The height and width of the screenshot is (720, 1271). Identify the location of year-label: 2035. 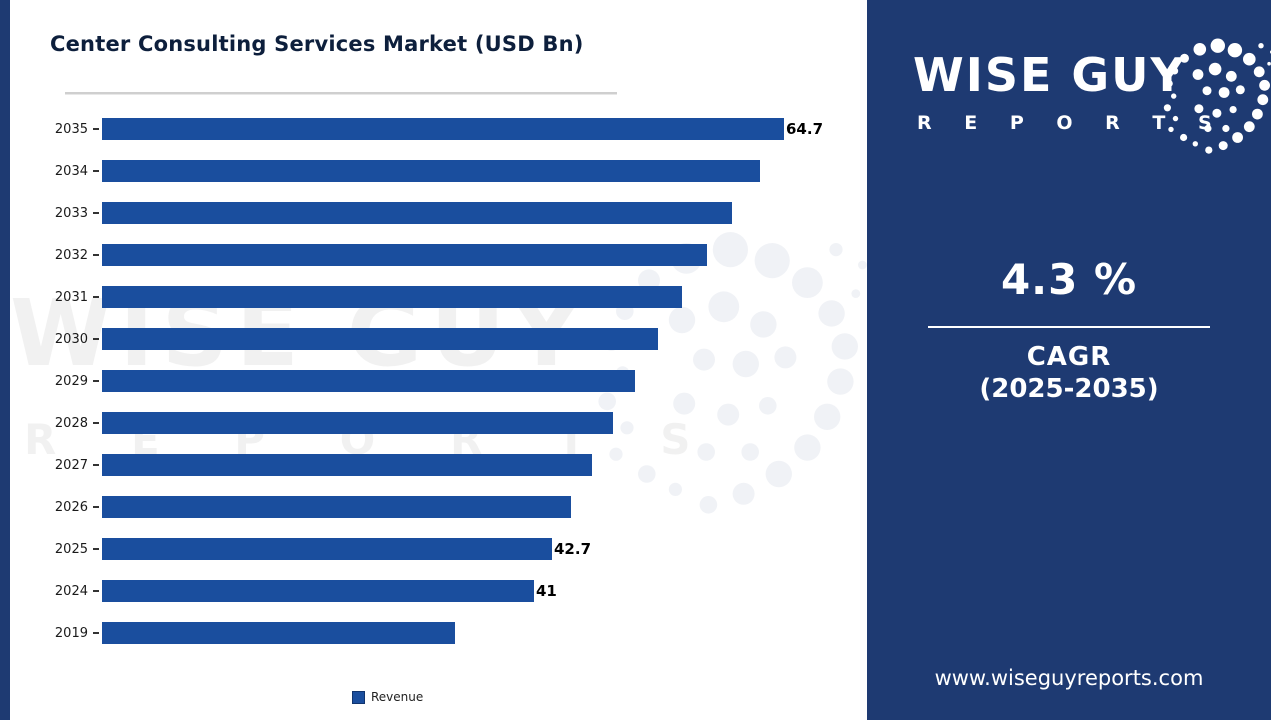
(71, 129).